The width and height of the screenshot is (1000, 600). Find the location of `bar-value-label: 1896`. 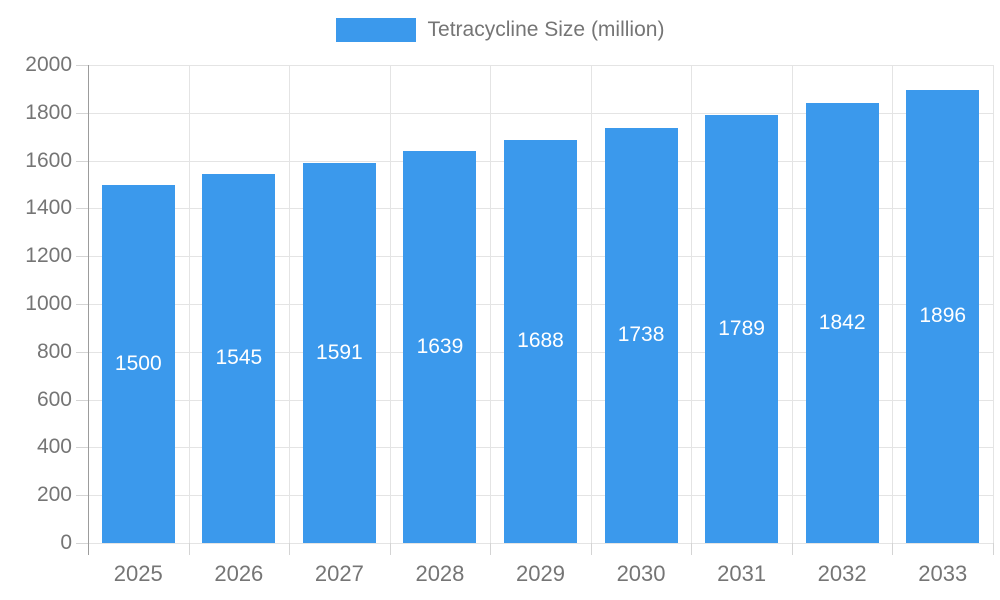

bar-value-label: 1896 is located at coordinates (943, 316).